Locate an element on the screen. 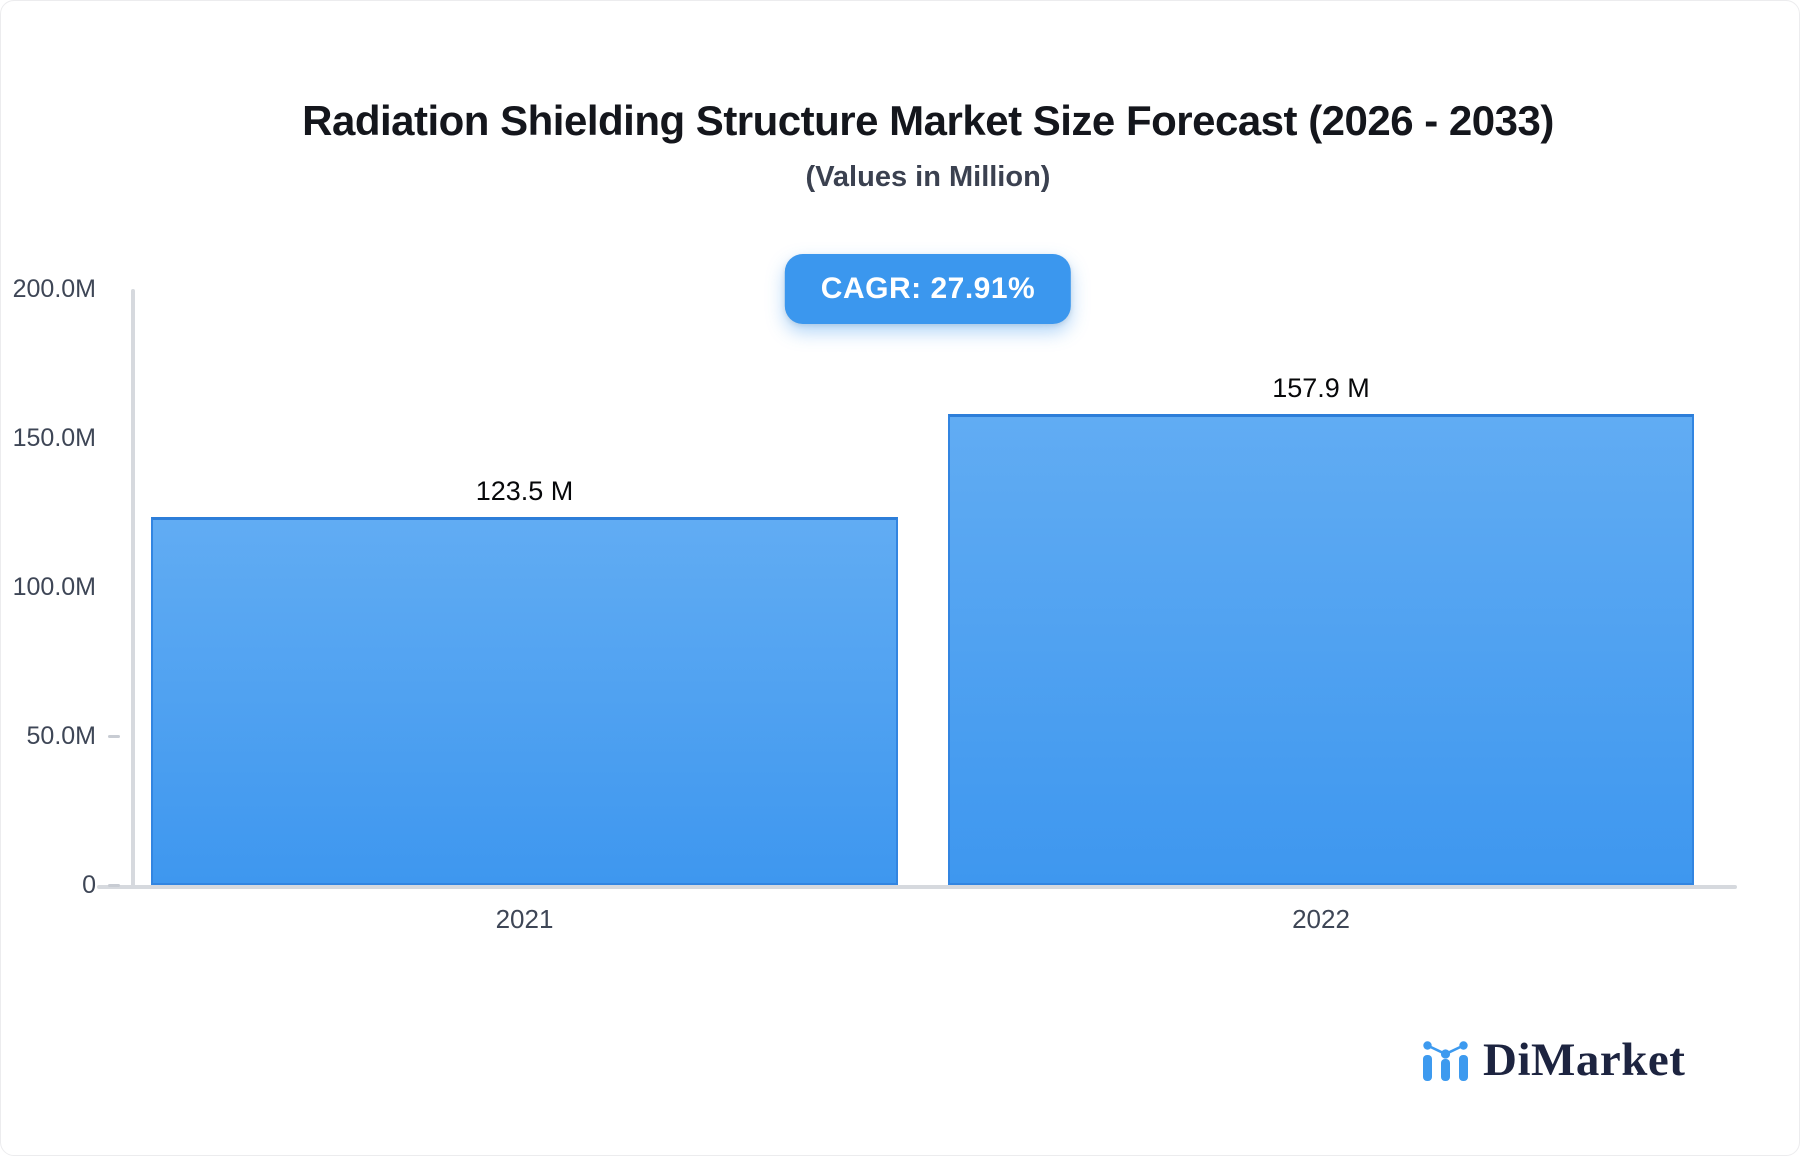 This screenshot has height=1156, width=1800. y-axis-line is located at coordinates (133, 588).